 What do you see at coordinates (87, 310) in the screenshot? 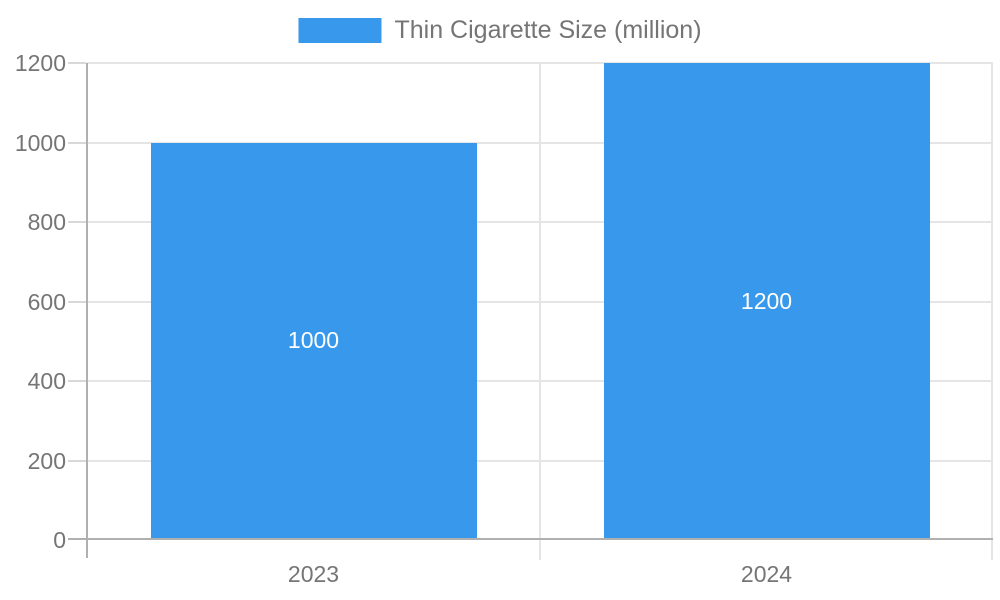
I see `y-axis-line` at bounding box center [87, 310].